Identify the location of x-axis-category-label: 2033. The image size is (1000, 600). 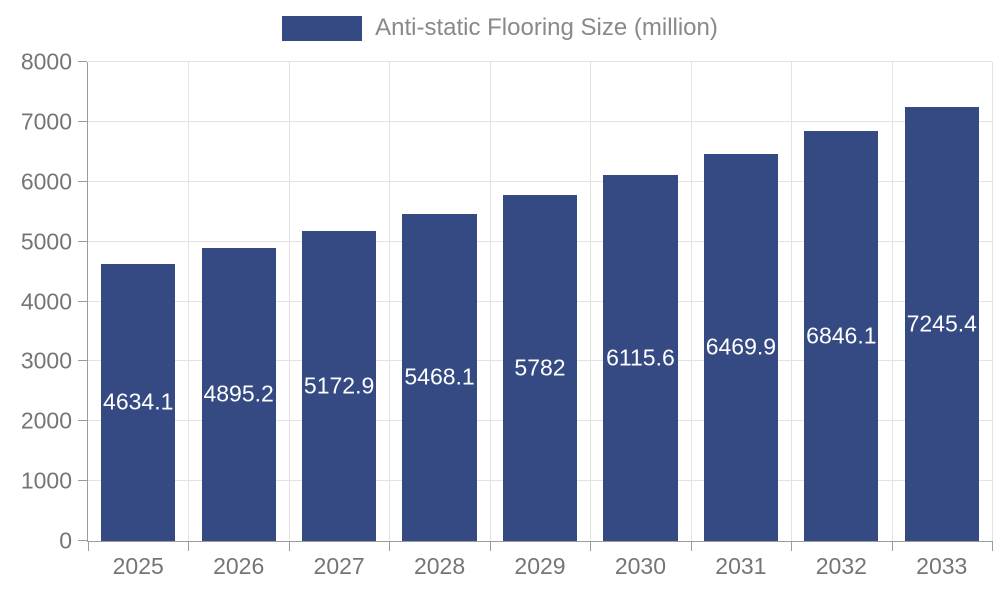
(942, 566).